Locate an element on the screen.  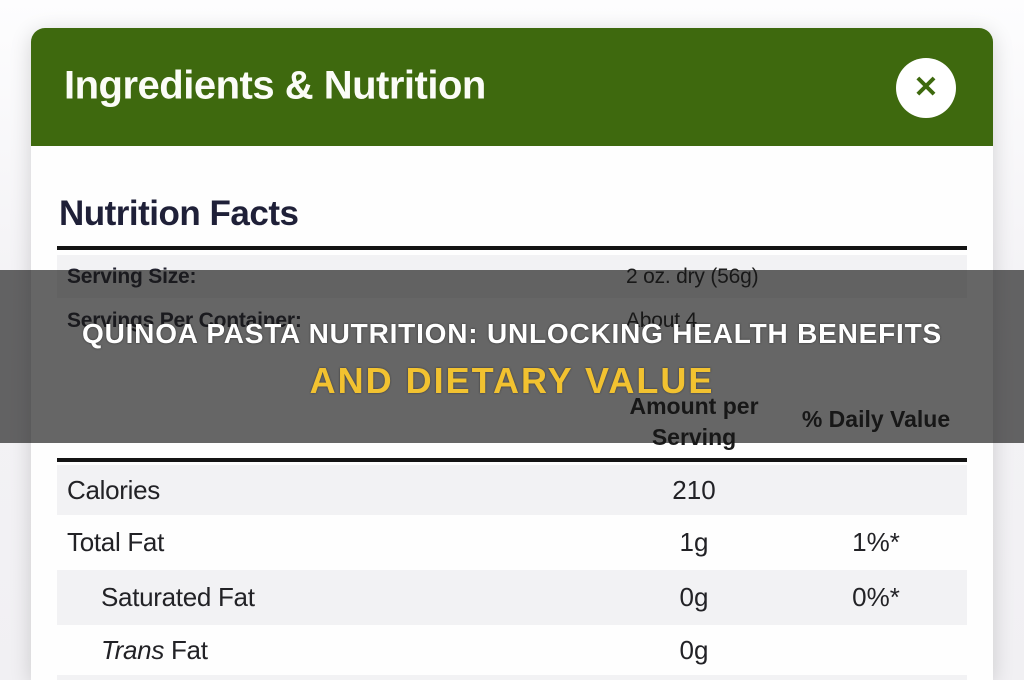
row-daily-value: 0%* is located at coordinates (876, 597).